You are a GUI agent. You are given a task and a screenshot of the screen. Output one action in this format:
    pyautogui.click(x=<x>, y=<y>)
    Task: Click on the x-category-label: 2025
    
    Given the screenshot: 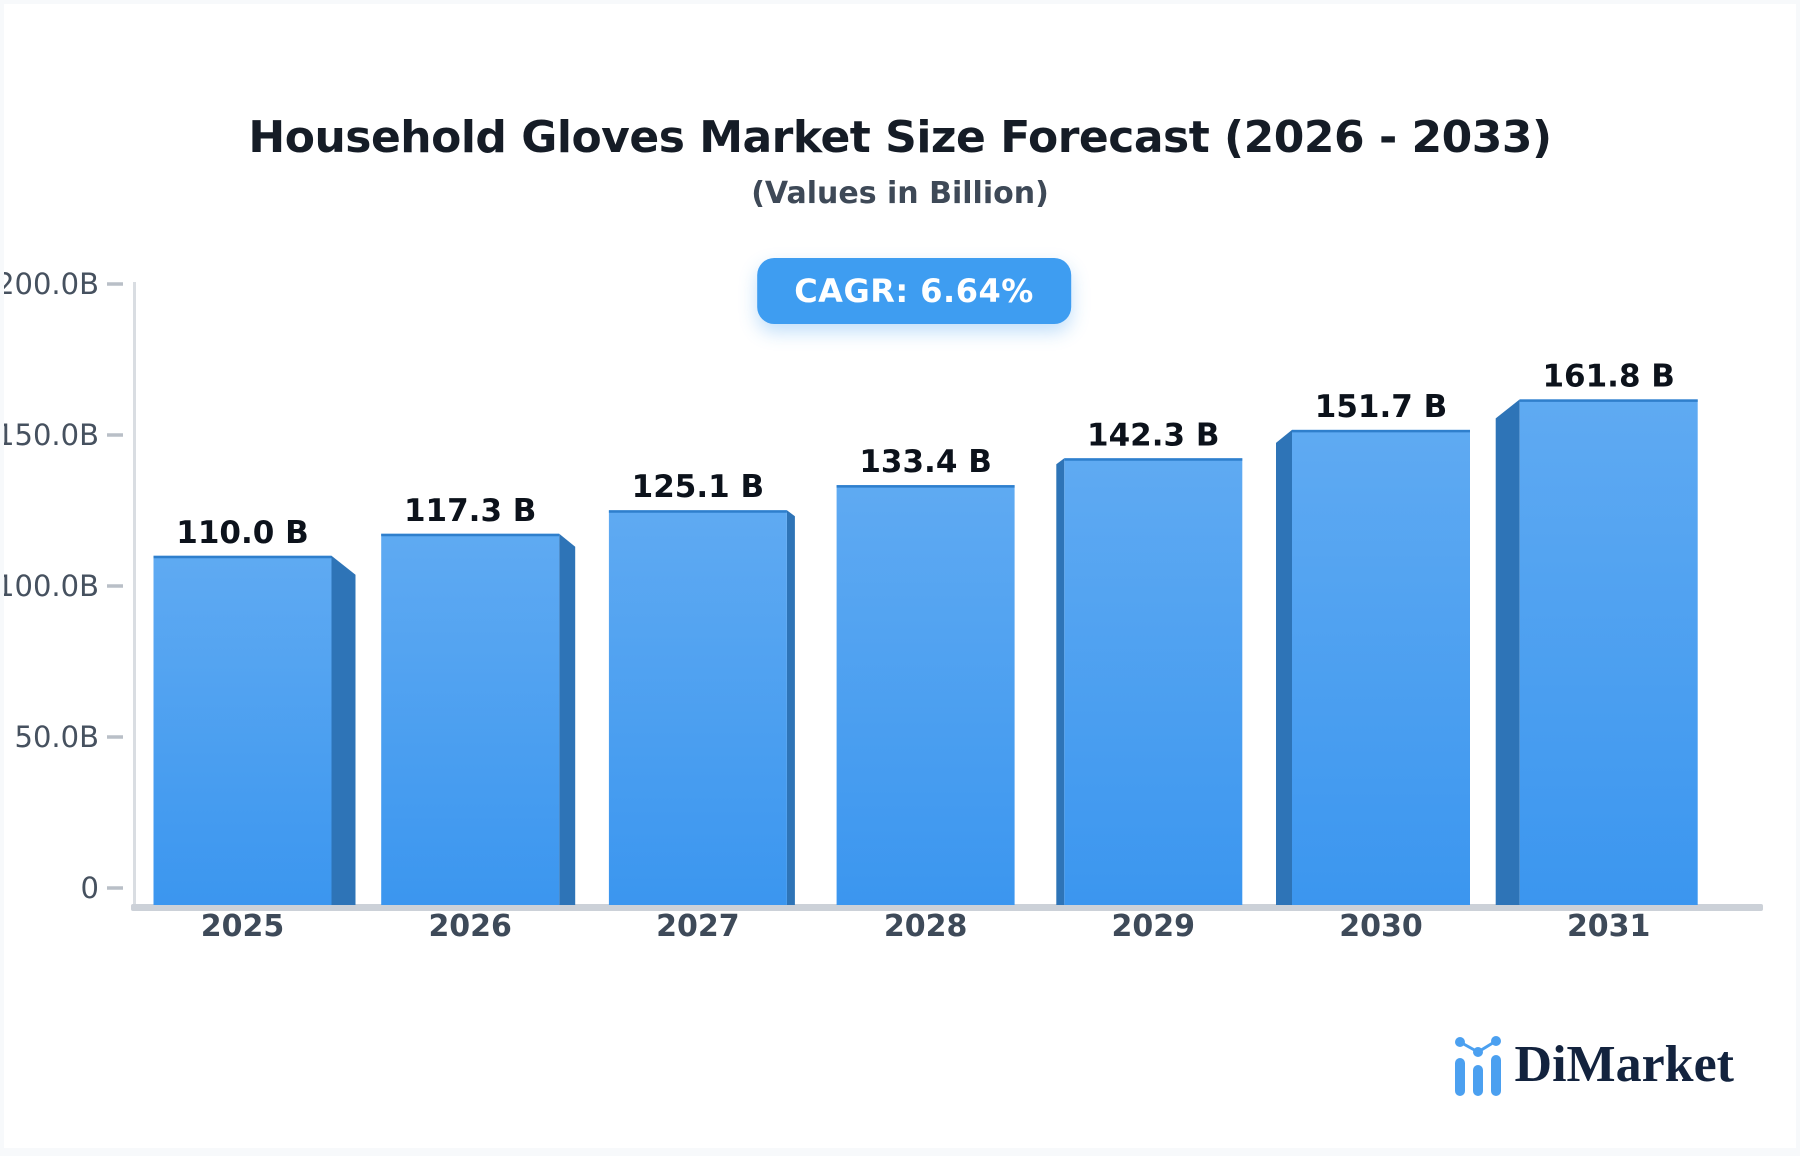 What is the action you would take?
    pyautogui.click(x=243, y=926)
    